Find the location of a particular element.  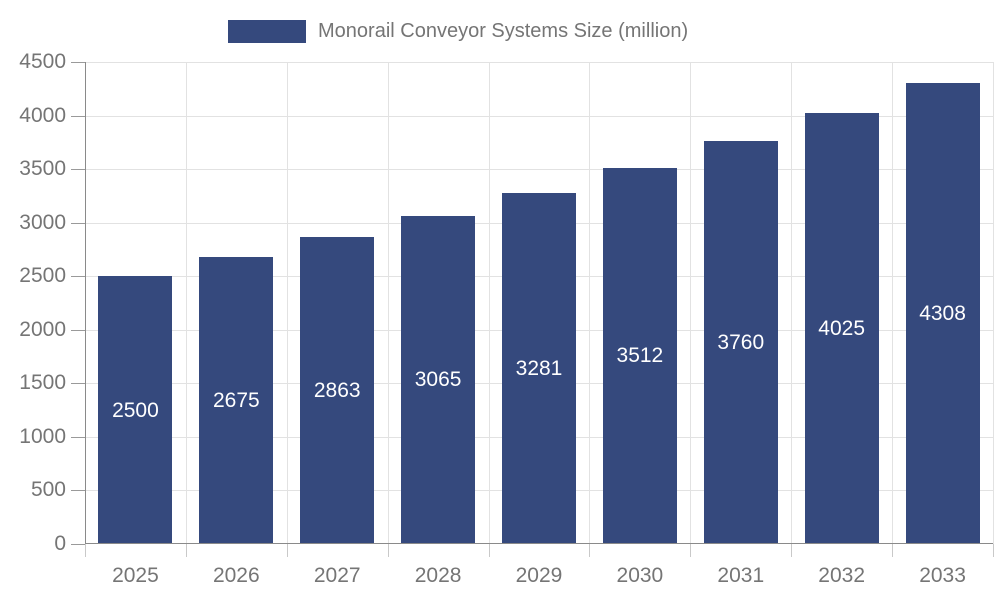

y-tick-label: 3000 is located at coordinates (42, 222).